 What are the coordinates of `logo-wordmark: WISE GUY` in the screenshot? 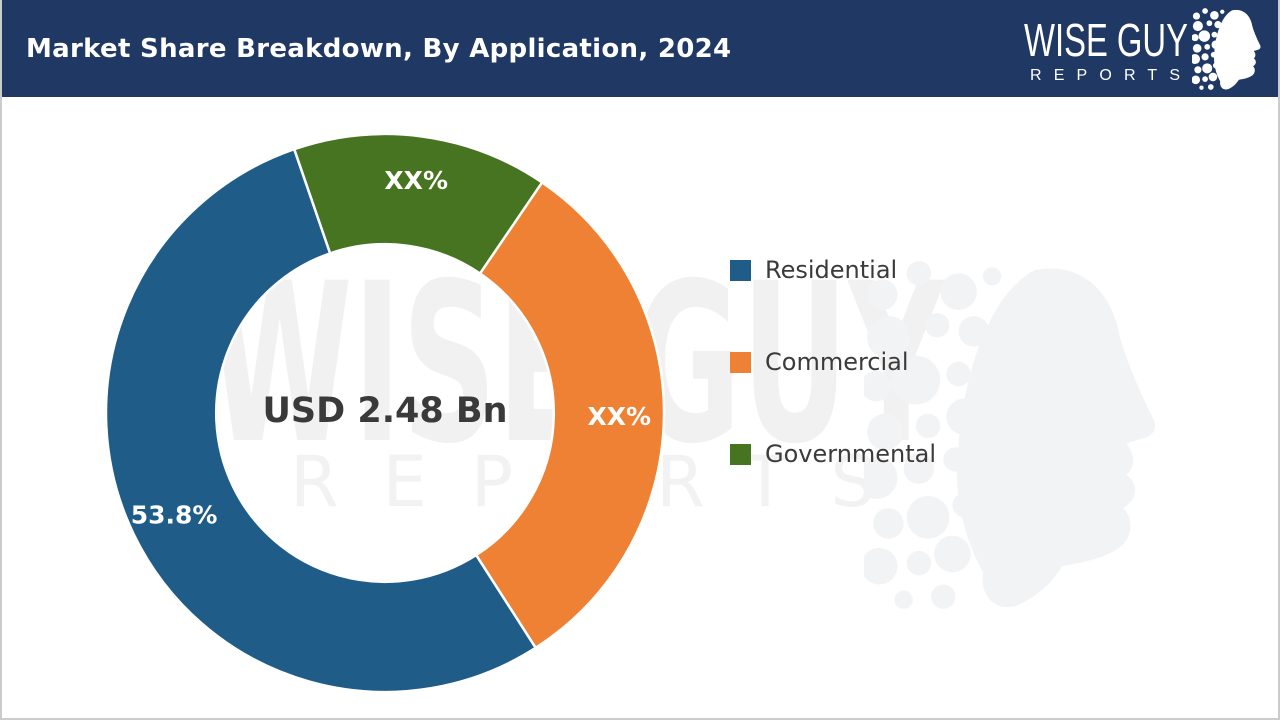 It's located at (1106, 40).